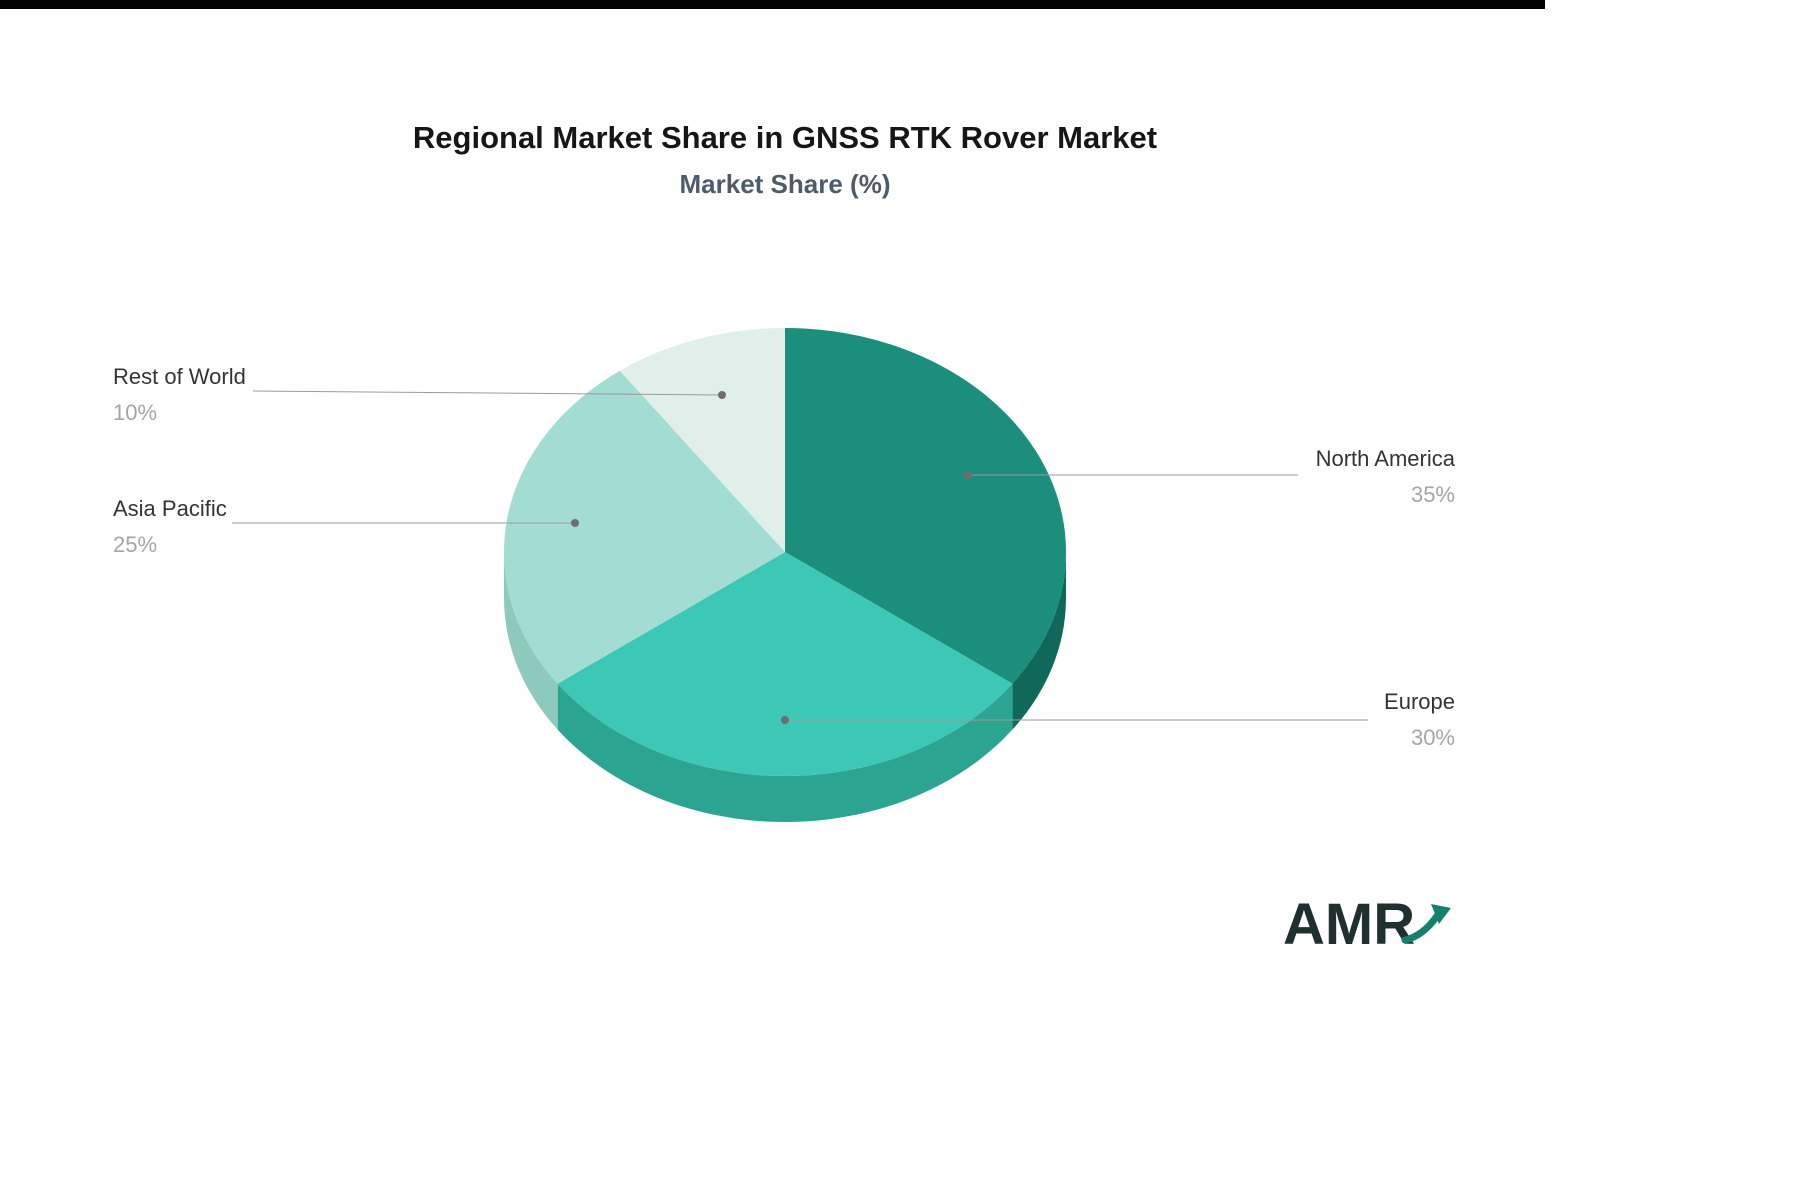  Describe the element at coordinates (487, 393) in the screenshot. I see `leader-line-rest-of-world` at that location.